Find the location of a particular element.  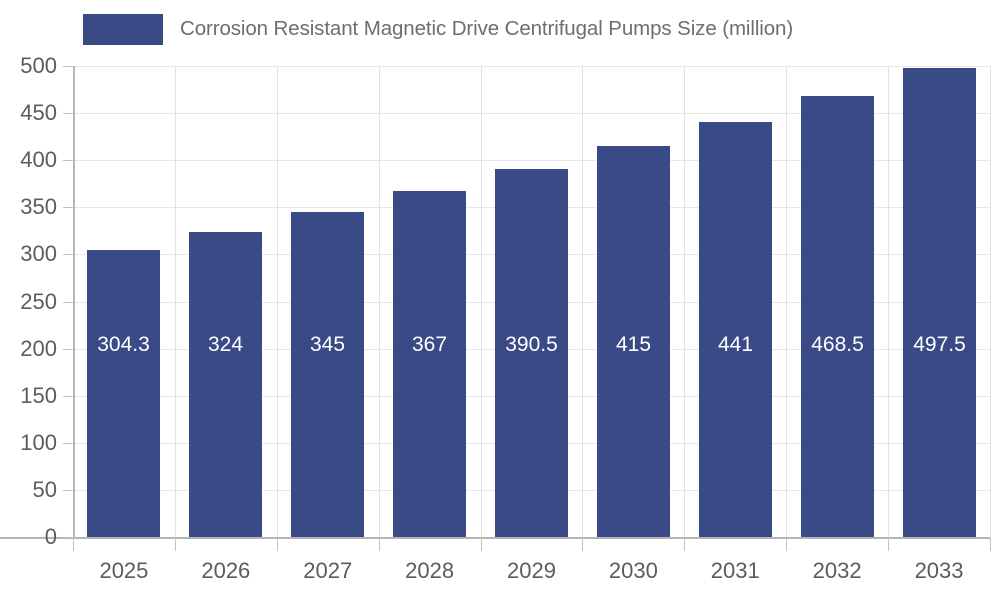

bar: 497.5 is located at coordinates (939, 302).